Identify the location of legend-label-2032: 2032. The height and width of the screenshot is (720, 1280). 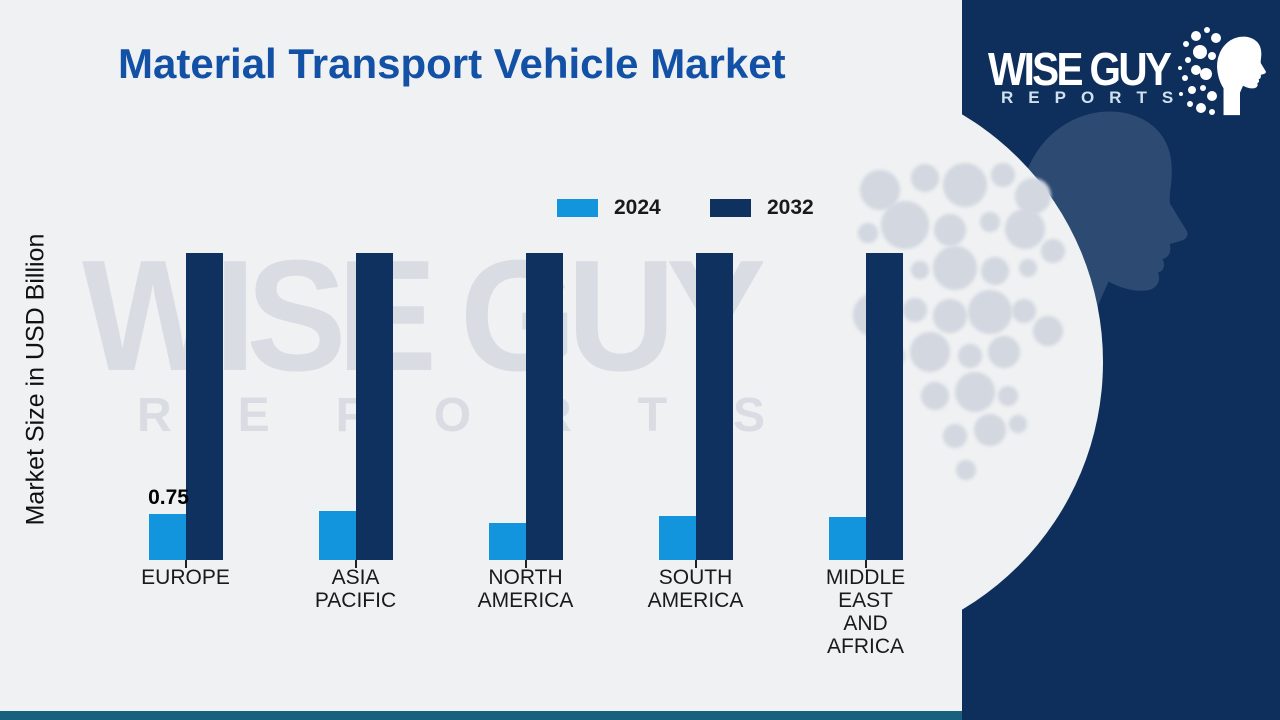
(790, 207).